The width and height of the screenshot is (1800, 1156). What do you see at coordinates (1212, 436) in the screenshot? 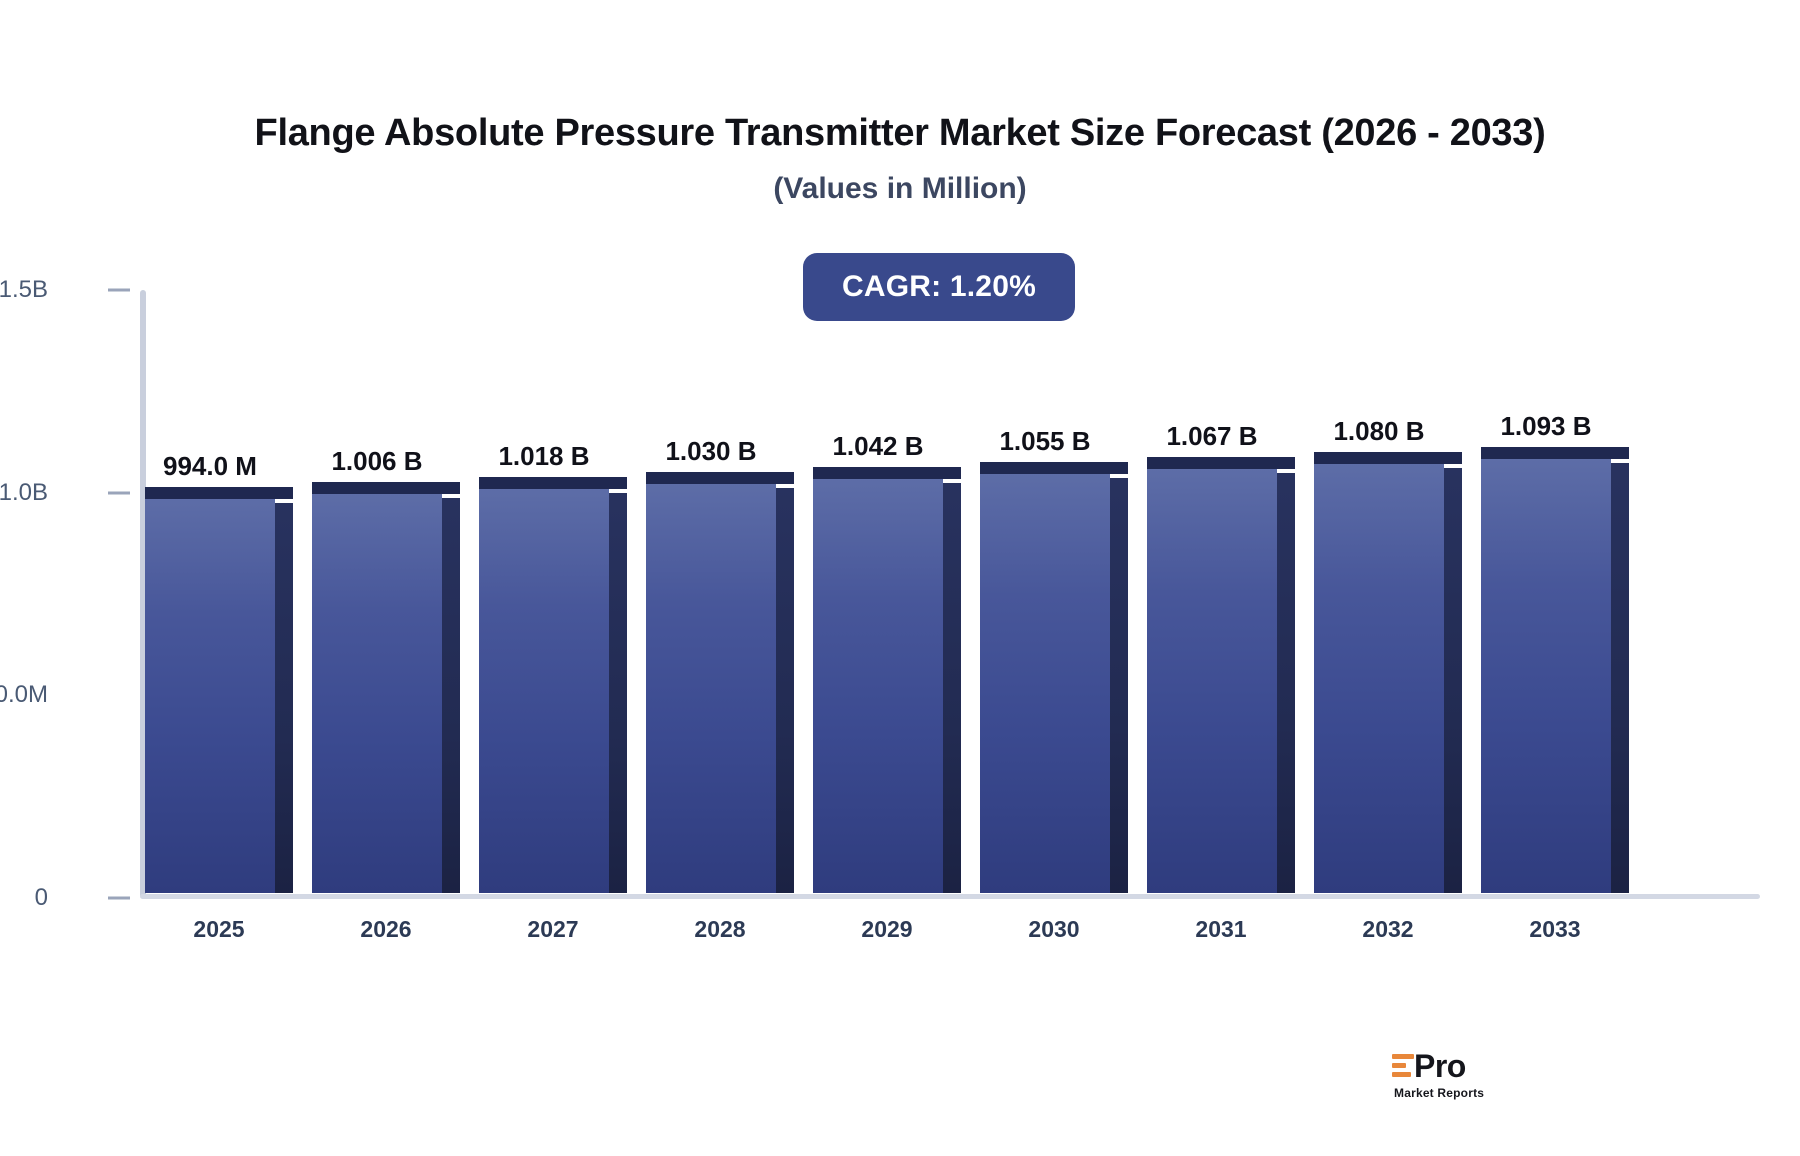
I see `bar-value-label: 1.067 B` at bounding box center [1212, 436].